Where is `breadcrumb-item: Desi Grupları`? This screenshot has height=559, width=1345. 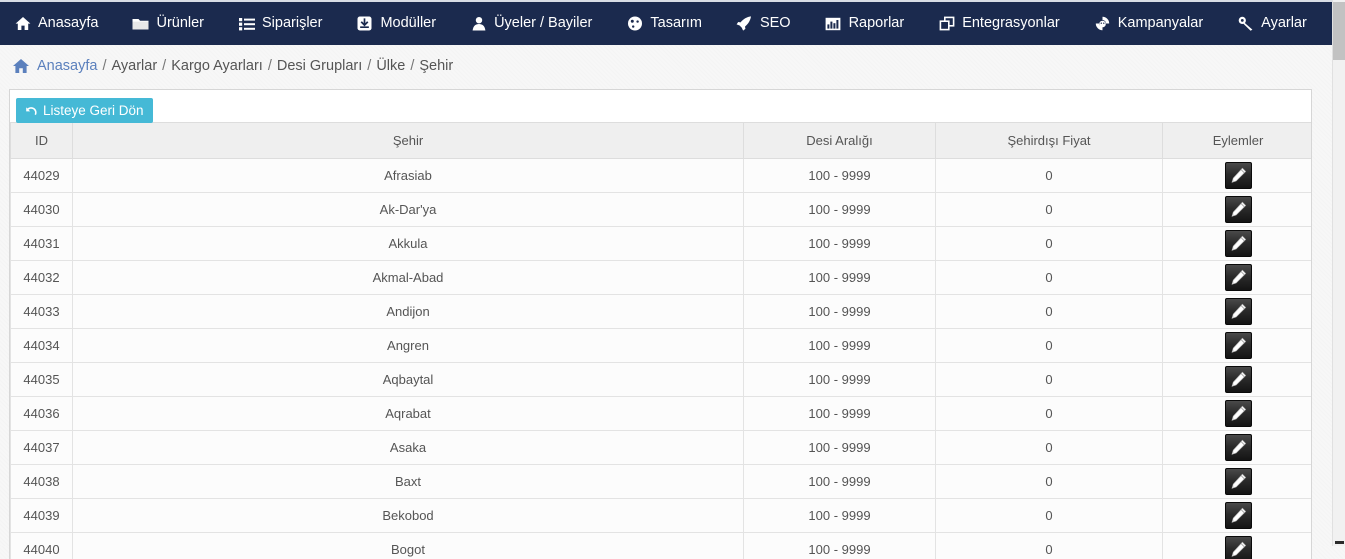
breadcrumb-item: Desi Grupları is located at coordinates (319, 66).